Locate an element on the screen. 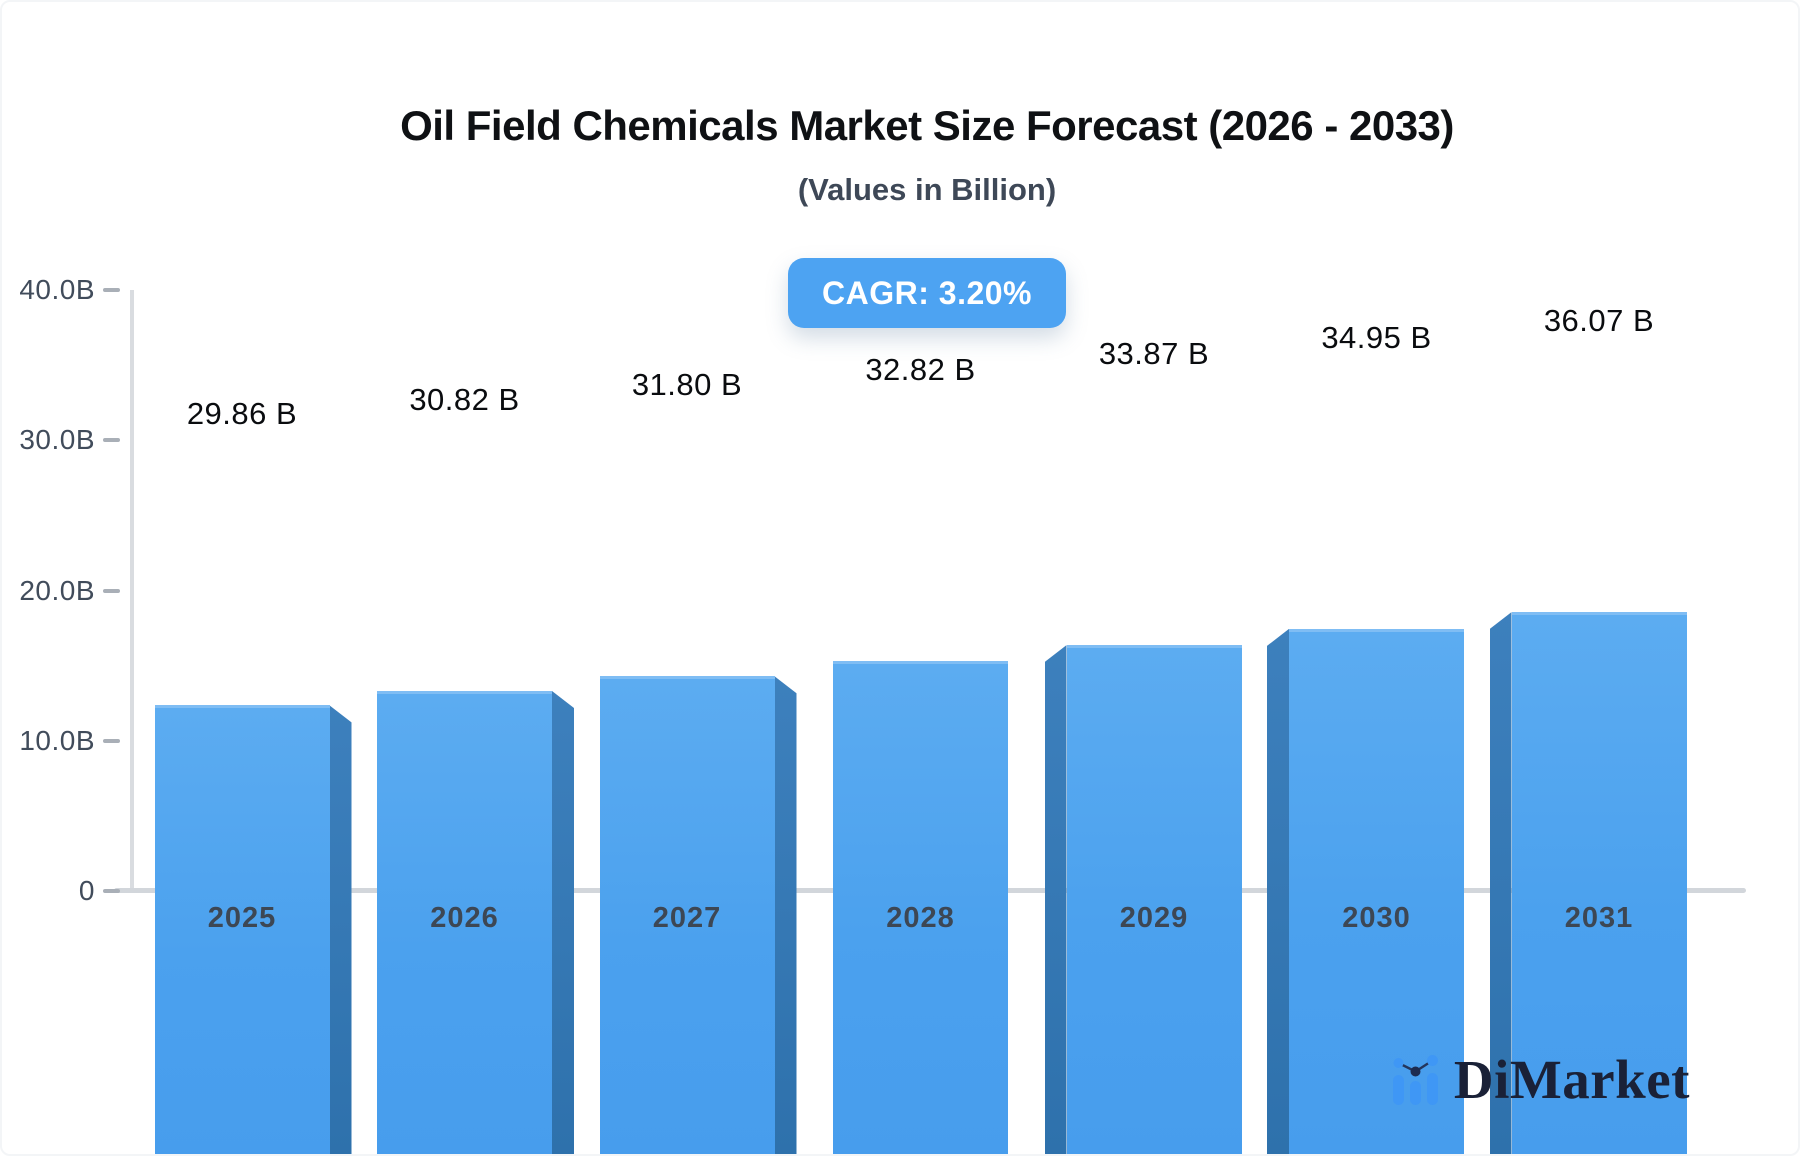 This screenshot has width=1800, height=1156. bar-value-label: 34.95 B is located at coordinates (1376, 337).